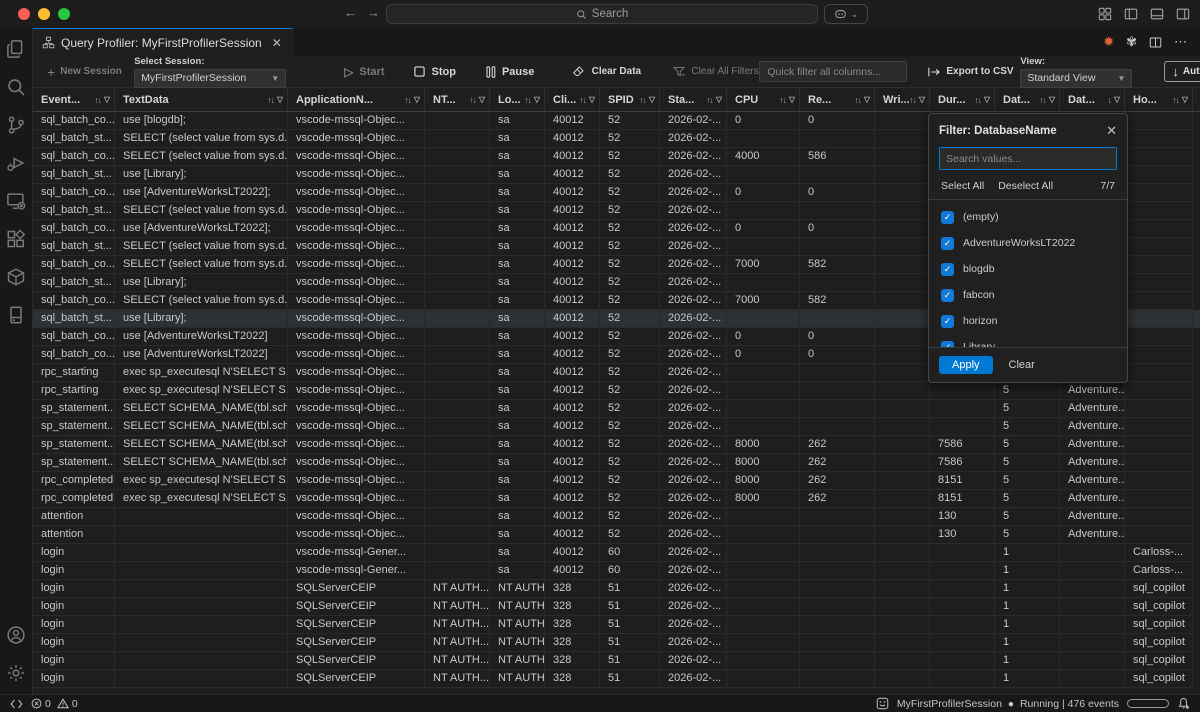  What do you see at coordinates (16, 163) in the screenshot?
I see `run-debug-icon` at bounding box center [16, 163].